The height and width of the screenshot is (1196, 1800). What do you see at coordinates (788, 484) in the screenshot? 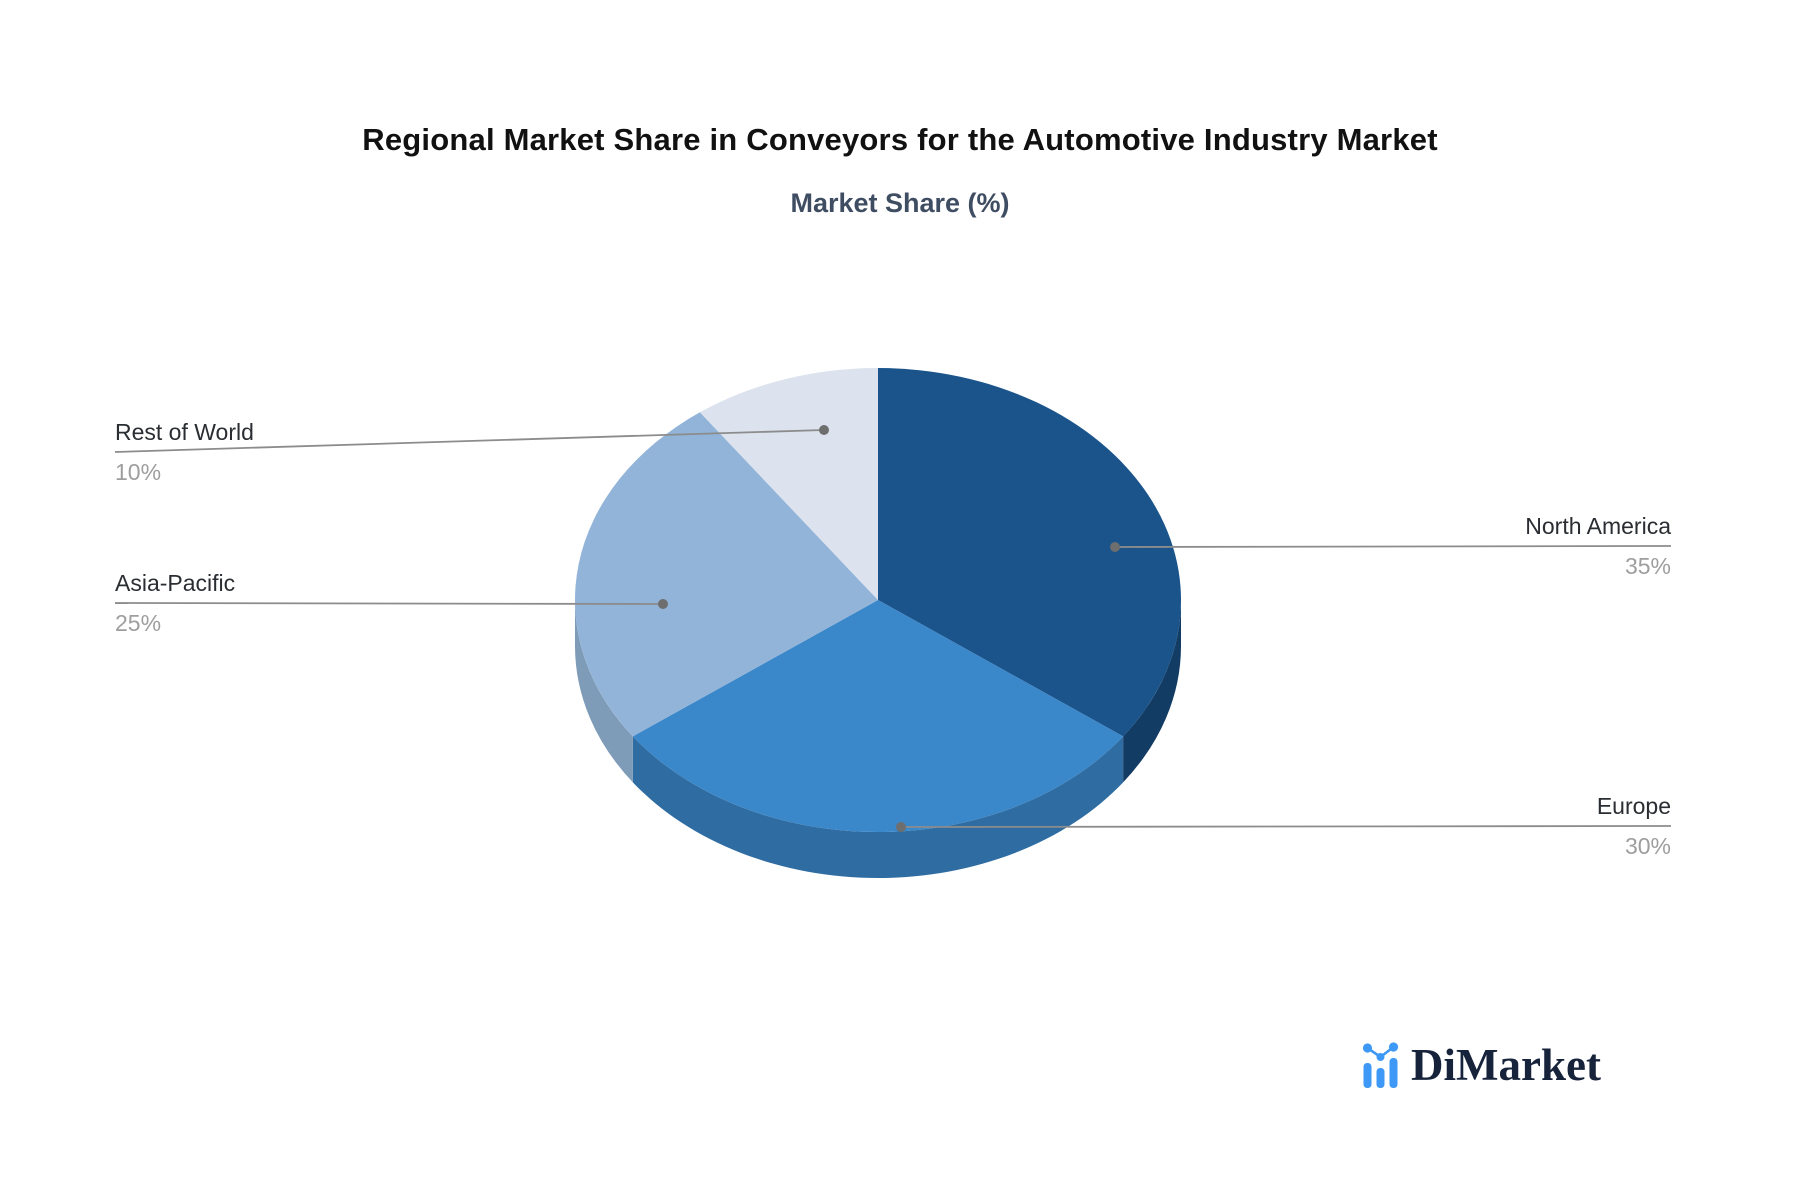
I see `pie-slice-rest-of-world` at bounding box center [788, 484].